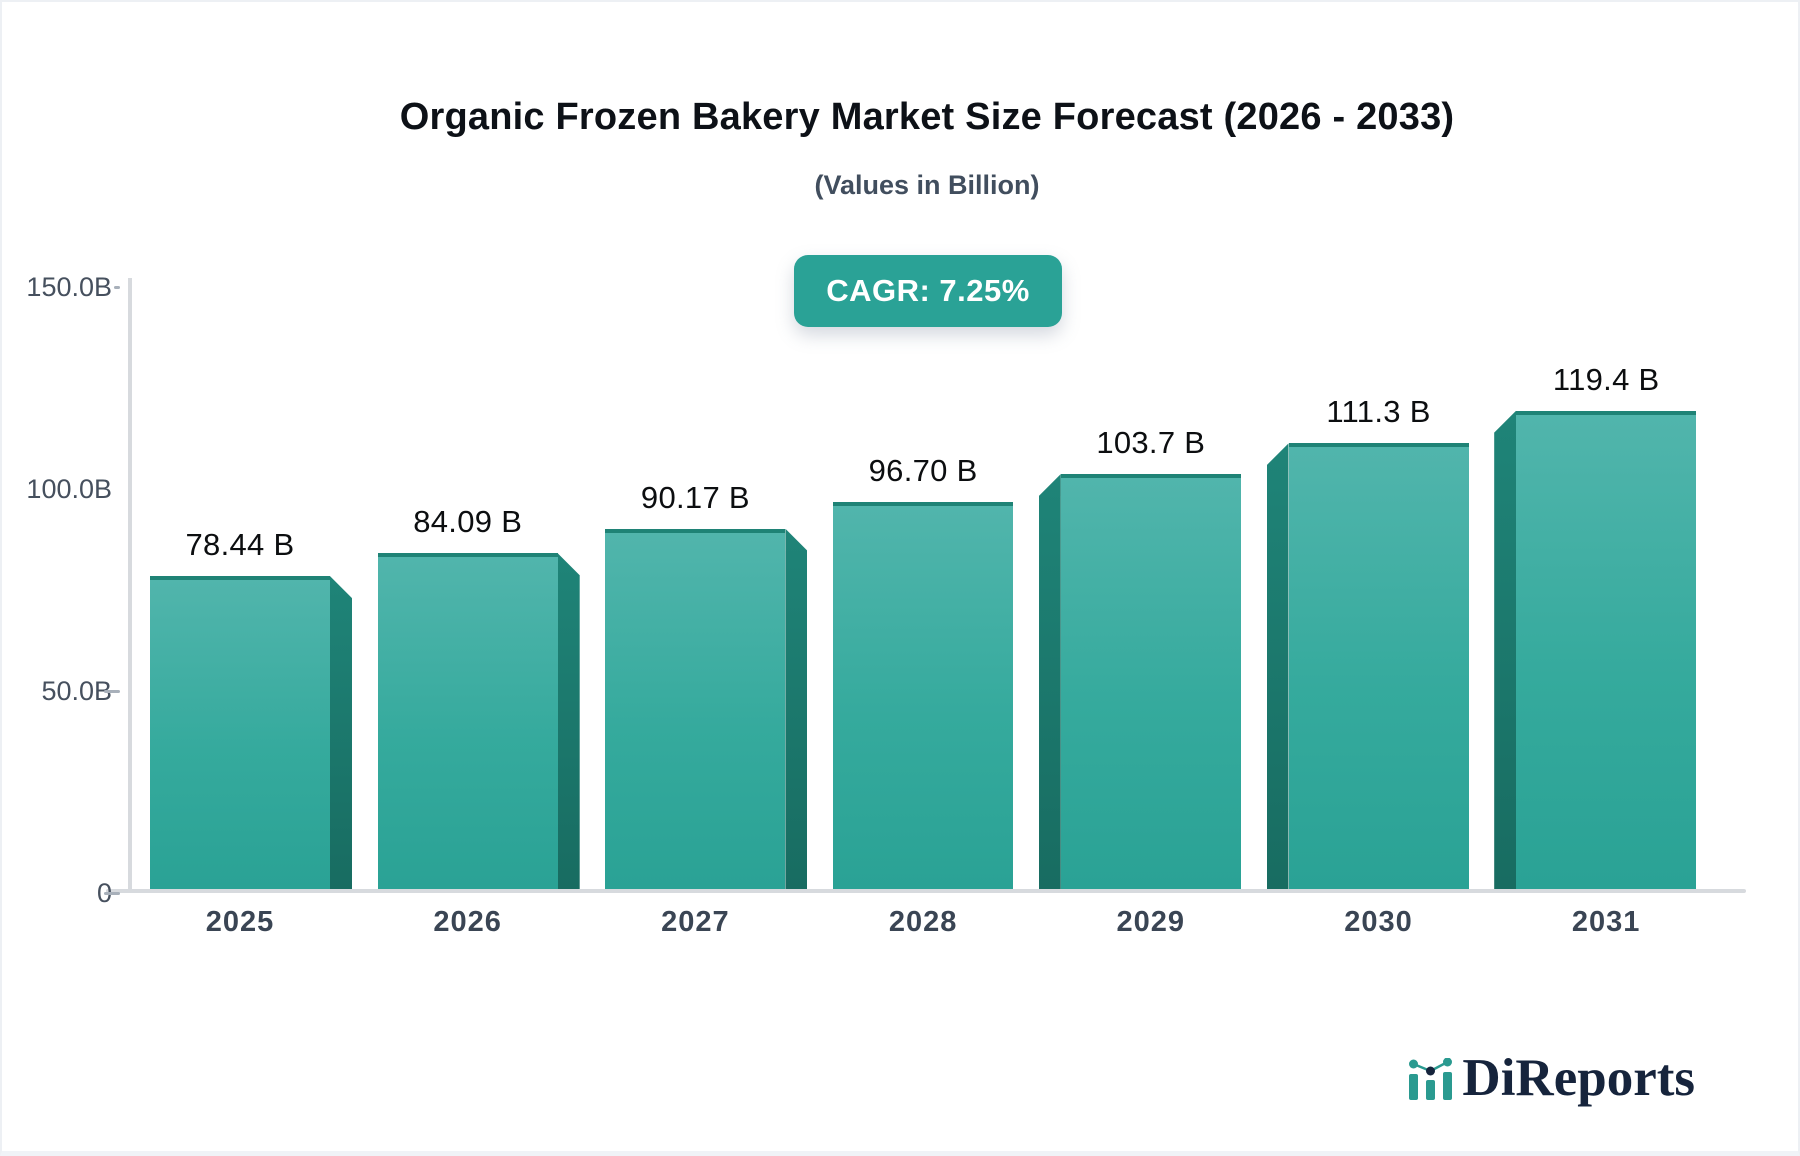  What do you see at coordinates (240, 545) in the screenshot?
I see `bar-value-label: 78.44 B` at bounding box center [240, 545].